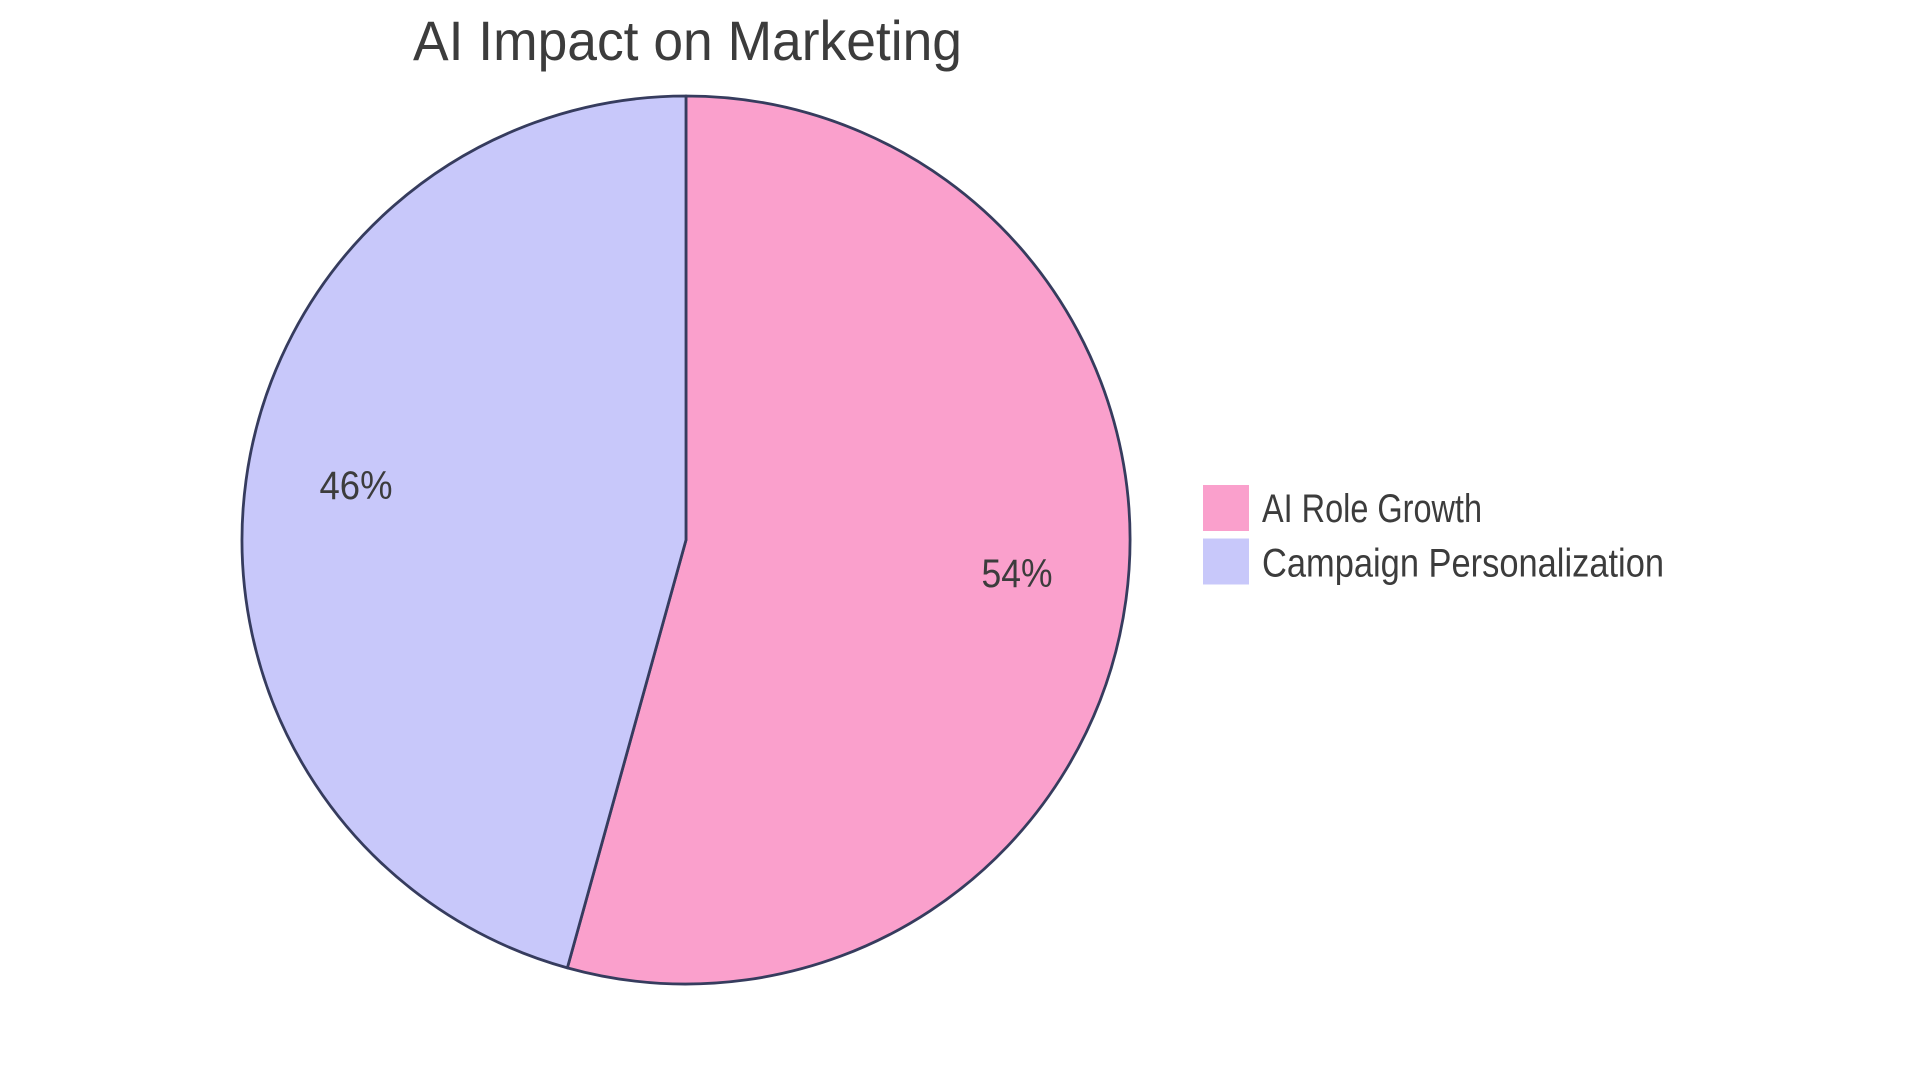 The height and width of the screenshot is (1083, 1920). Describe the element at coordinates (687, 40) in the screenshot. I see `svg-text: AI Impact on Marketing` at that location.